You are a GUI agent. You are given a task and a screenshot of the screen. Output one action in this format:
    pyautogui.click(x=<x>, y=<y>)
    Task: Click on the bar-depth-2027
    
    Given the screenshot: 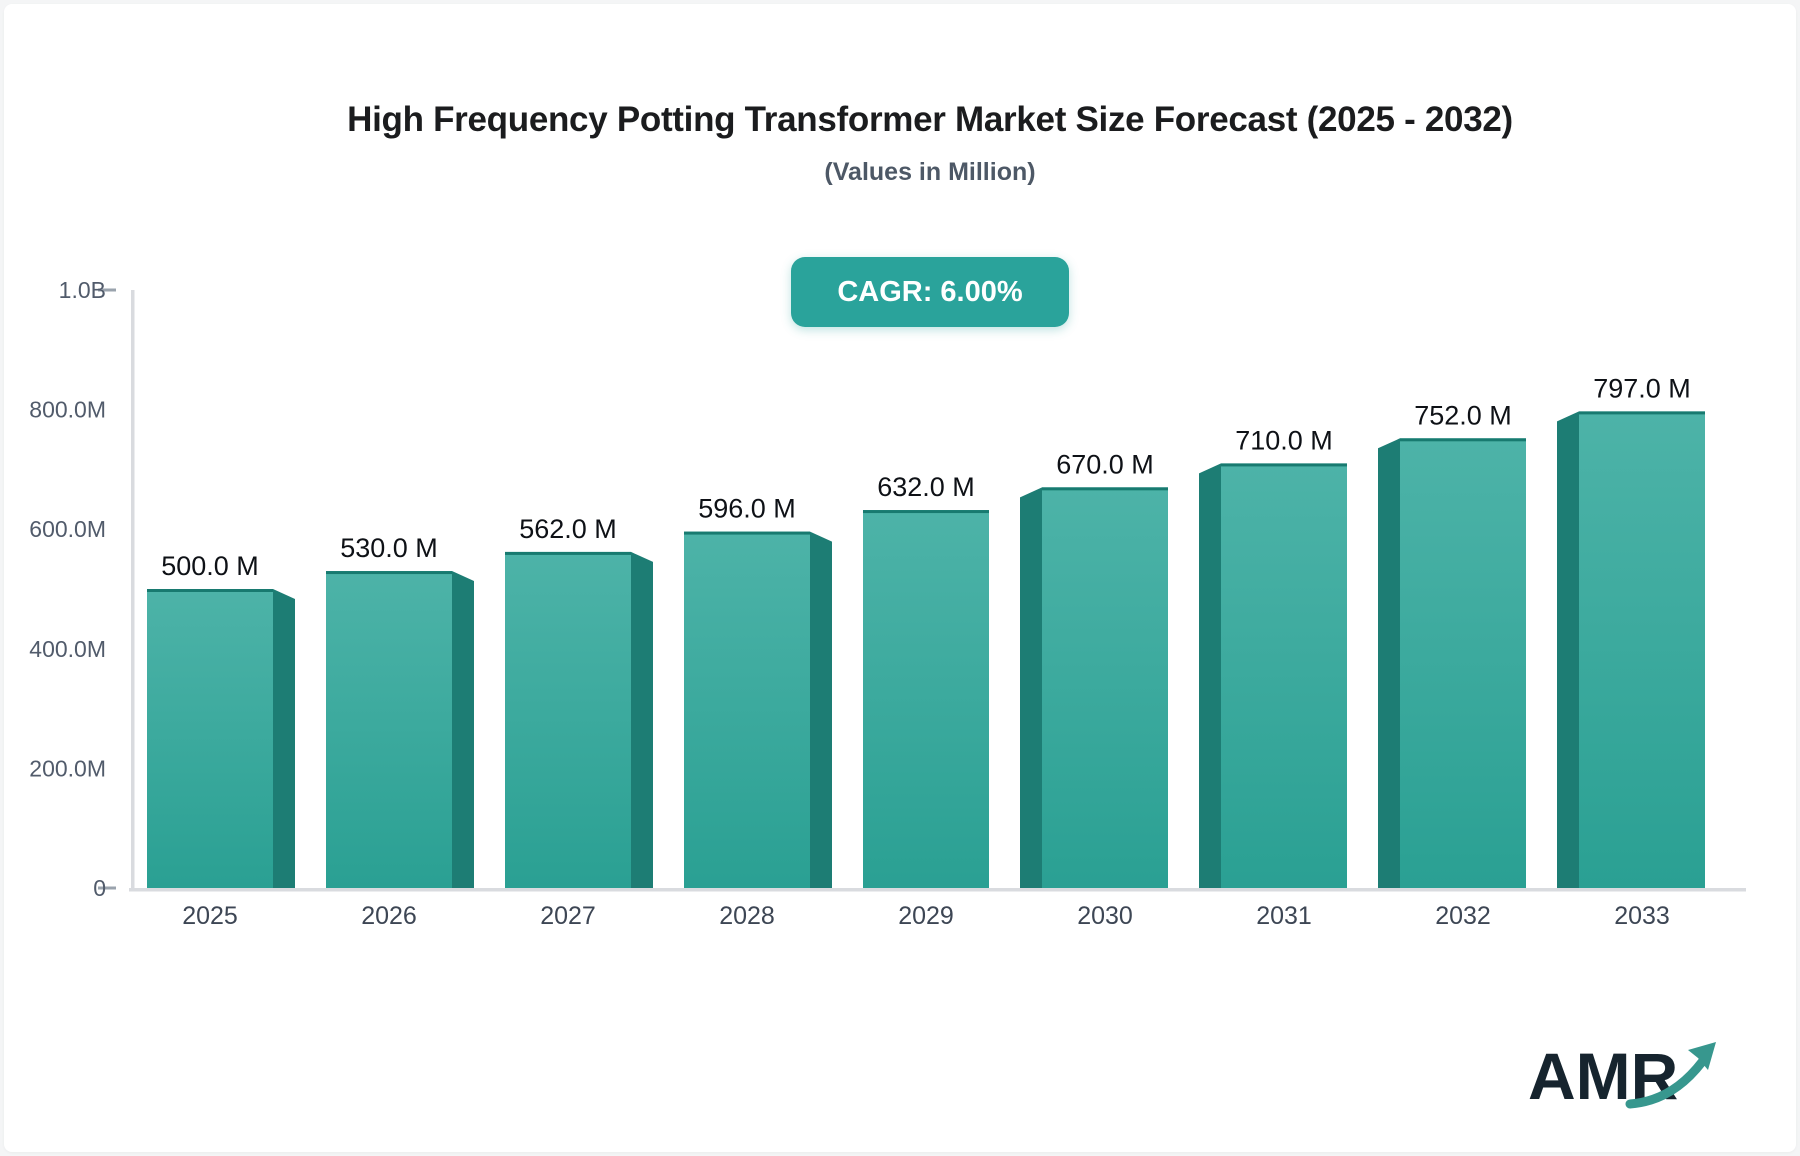 What is the action you would take?
    pyautogui.click(x=642, y=719)
    